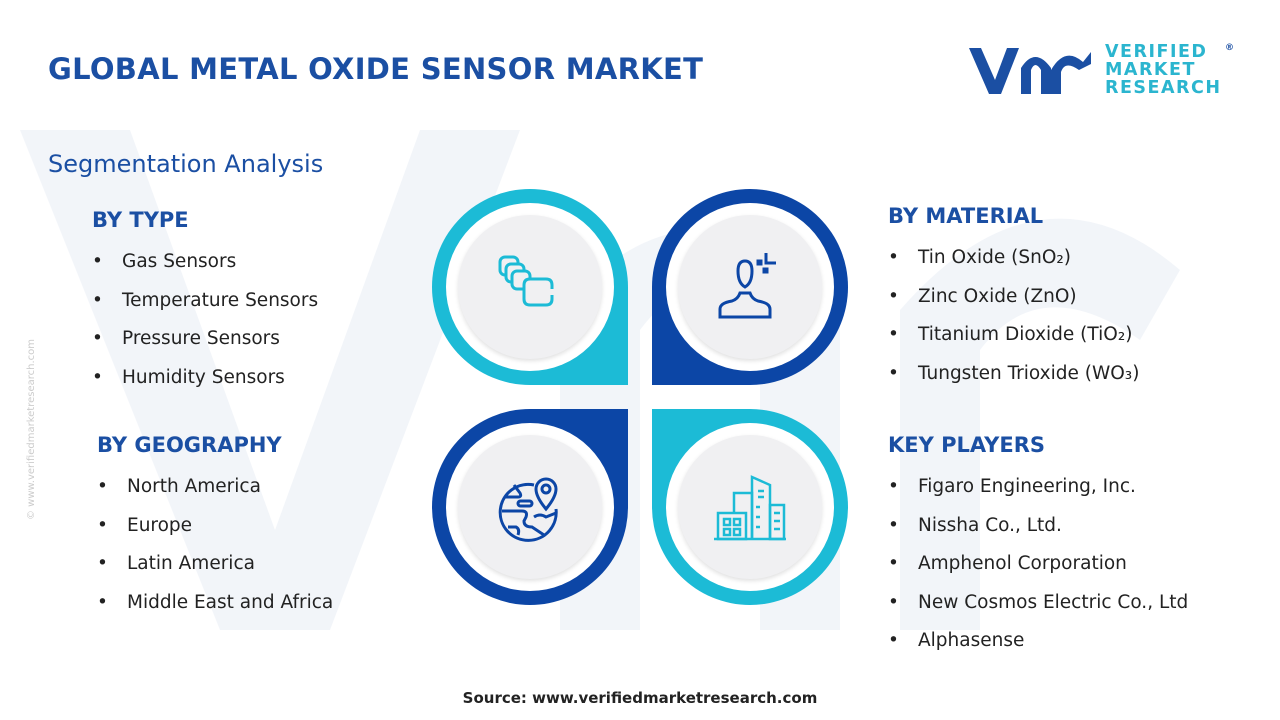 This screenshot has height=720, width=1280. I want to click on list-item: Amphenol Corporation, so click(1038, 572).